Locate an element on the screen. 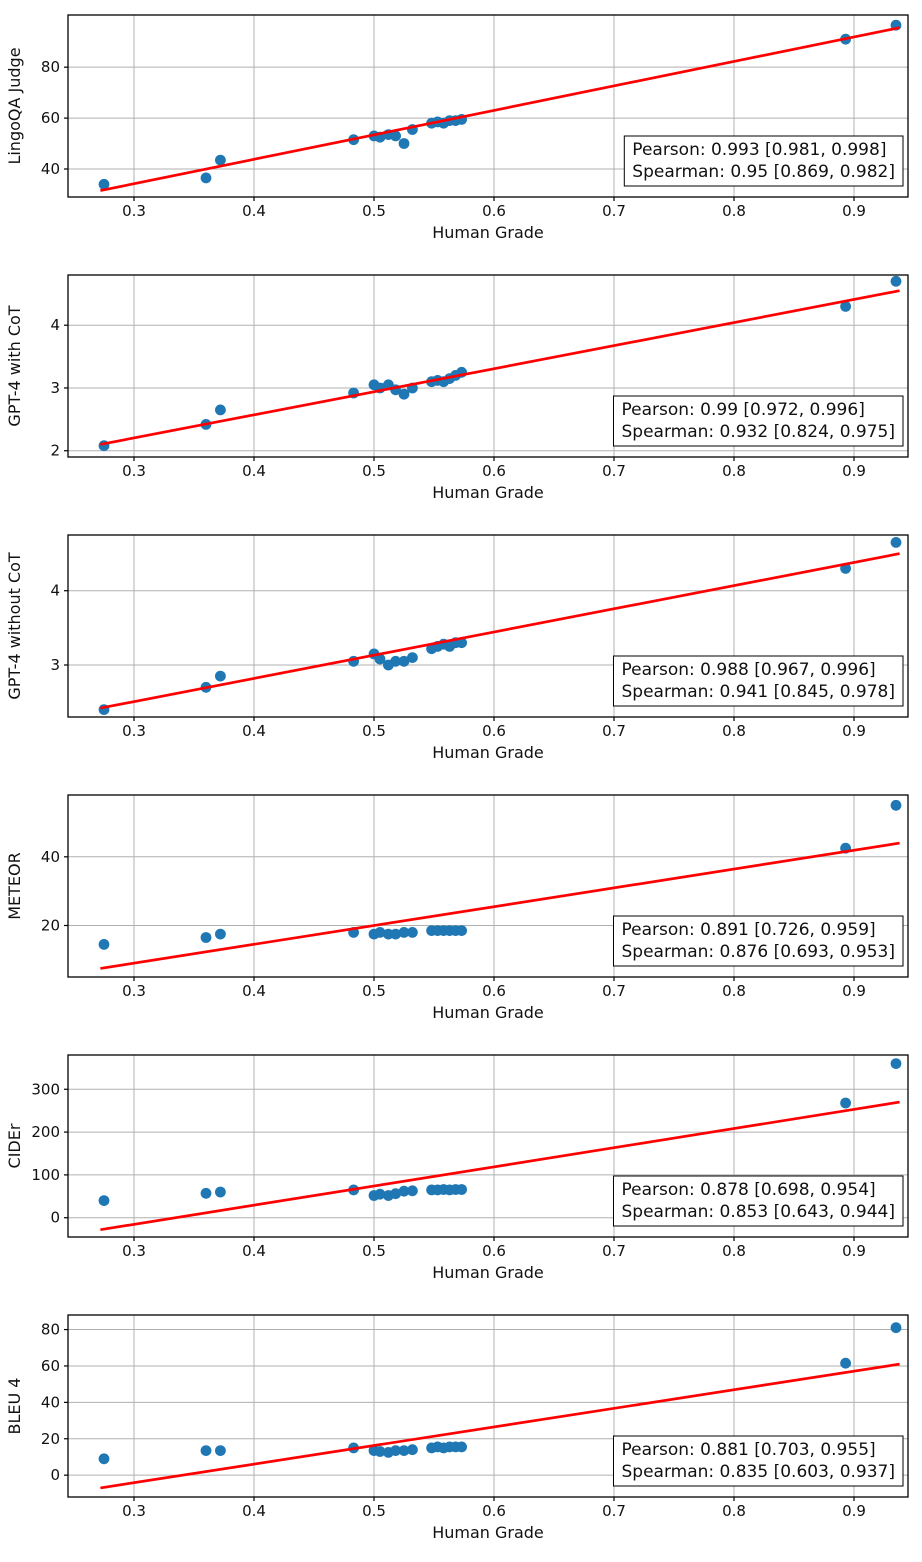 The height and width of the screenshot is (1562, 922). annotation-spearman: Spearman: 0.95 [0.869, 0.982] is located at coordinates (763, 172).